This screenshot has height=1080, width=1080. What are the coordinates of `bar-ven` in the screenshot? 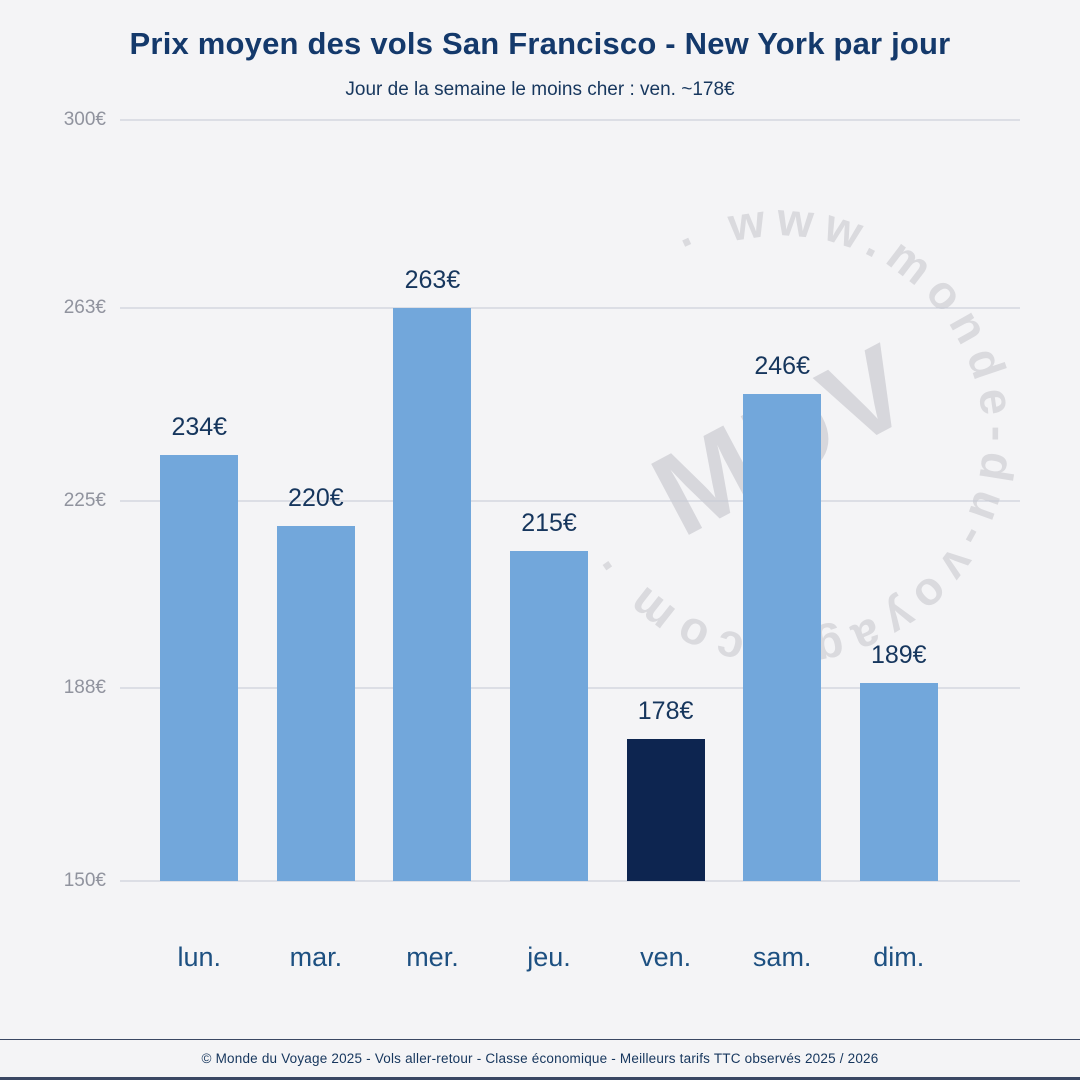 It's located at (665, 809).